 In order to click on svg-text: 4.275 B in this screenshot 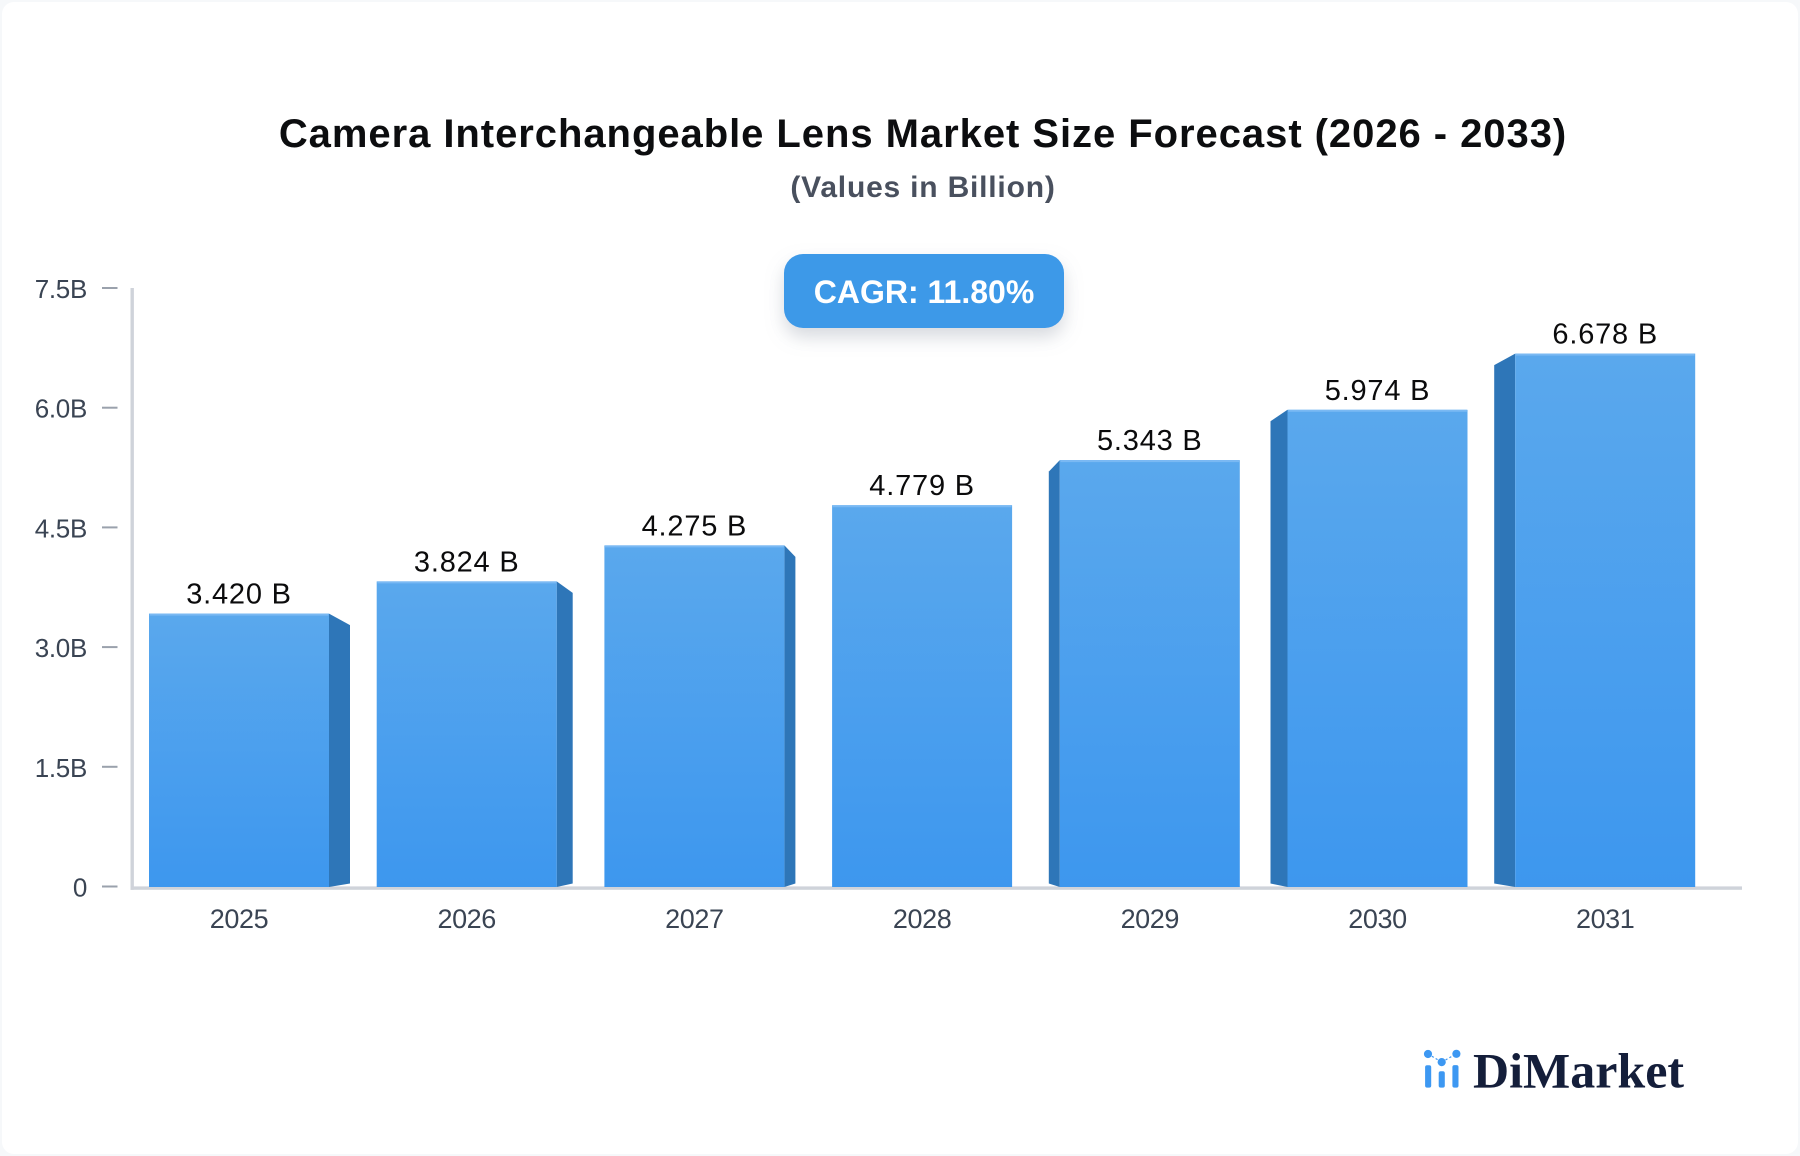, I will do `click(695, 526)`.